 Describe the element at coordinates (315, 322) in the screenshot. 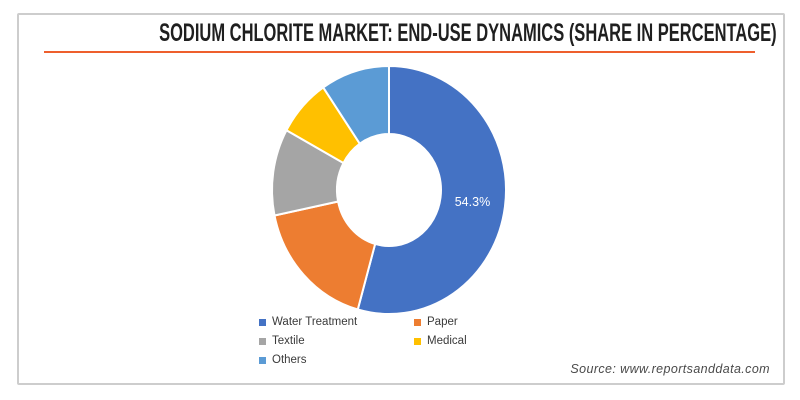

I see `legend-label: Water Treatment` at that location.